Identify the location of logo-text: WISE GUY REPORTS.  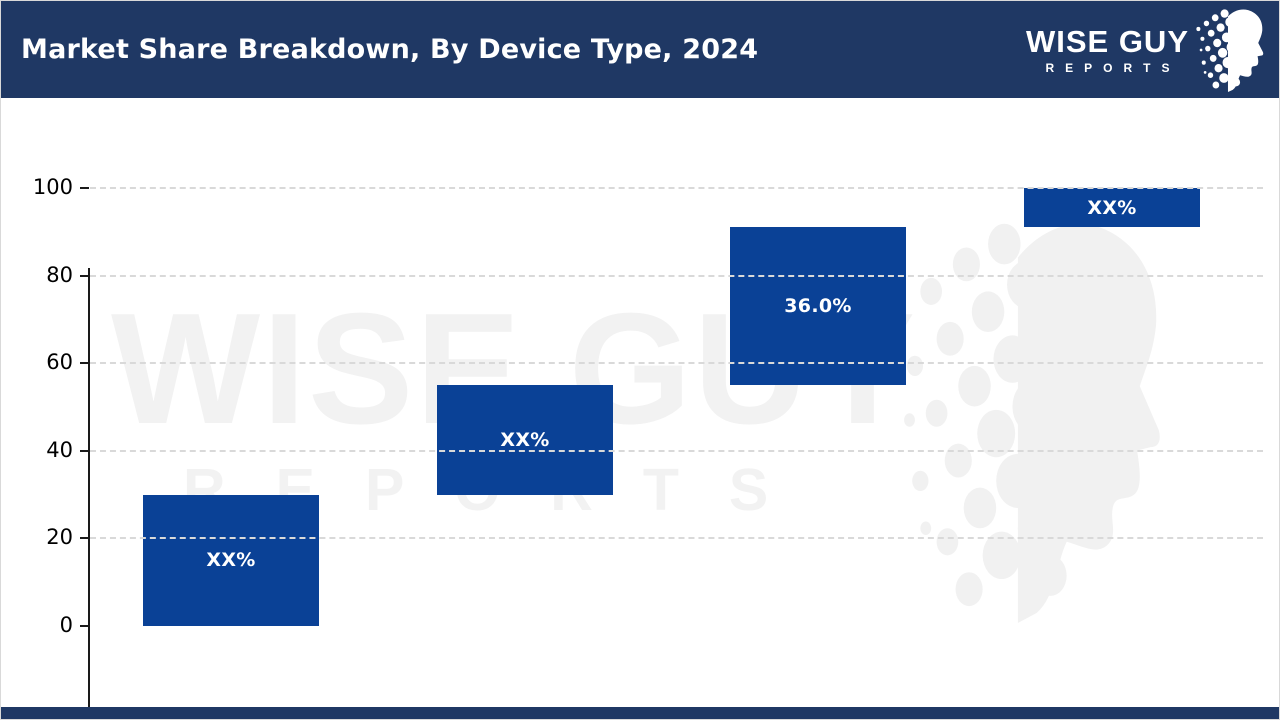
(1107, 49).